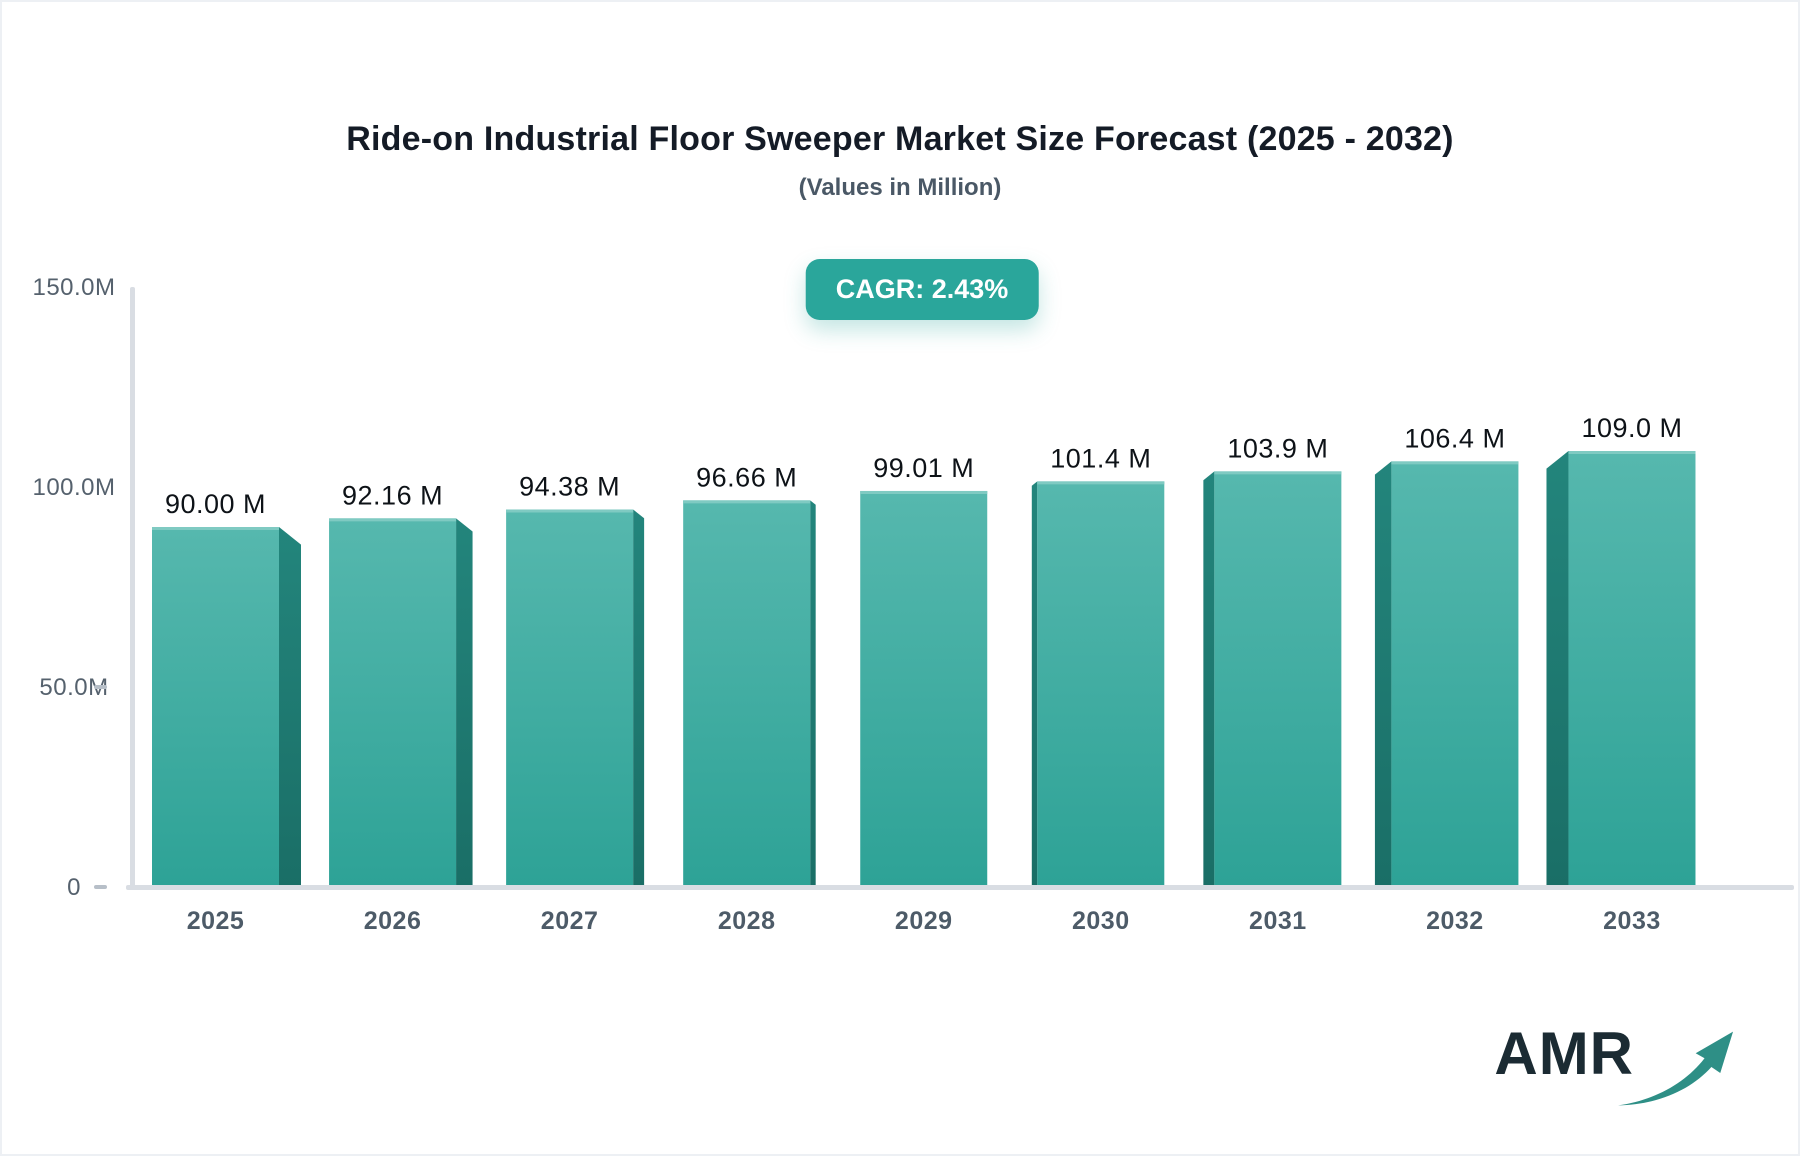  Describe the element at coordinates (215, 504) in the screenshot. I see `bar-value-label: 90.00 M` at that location.